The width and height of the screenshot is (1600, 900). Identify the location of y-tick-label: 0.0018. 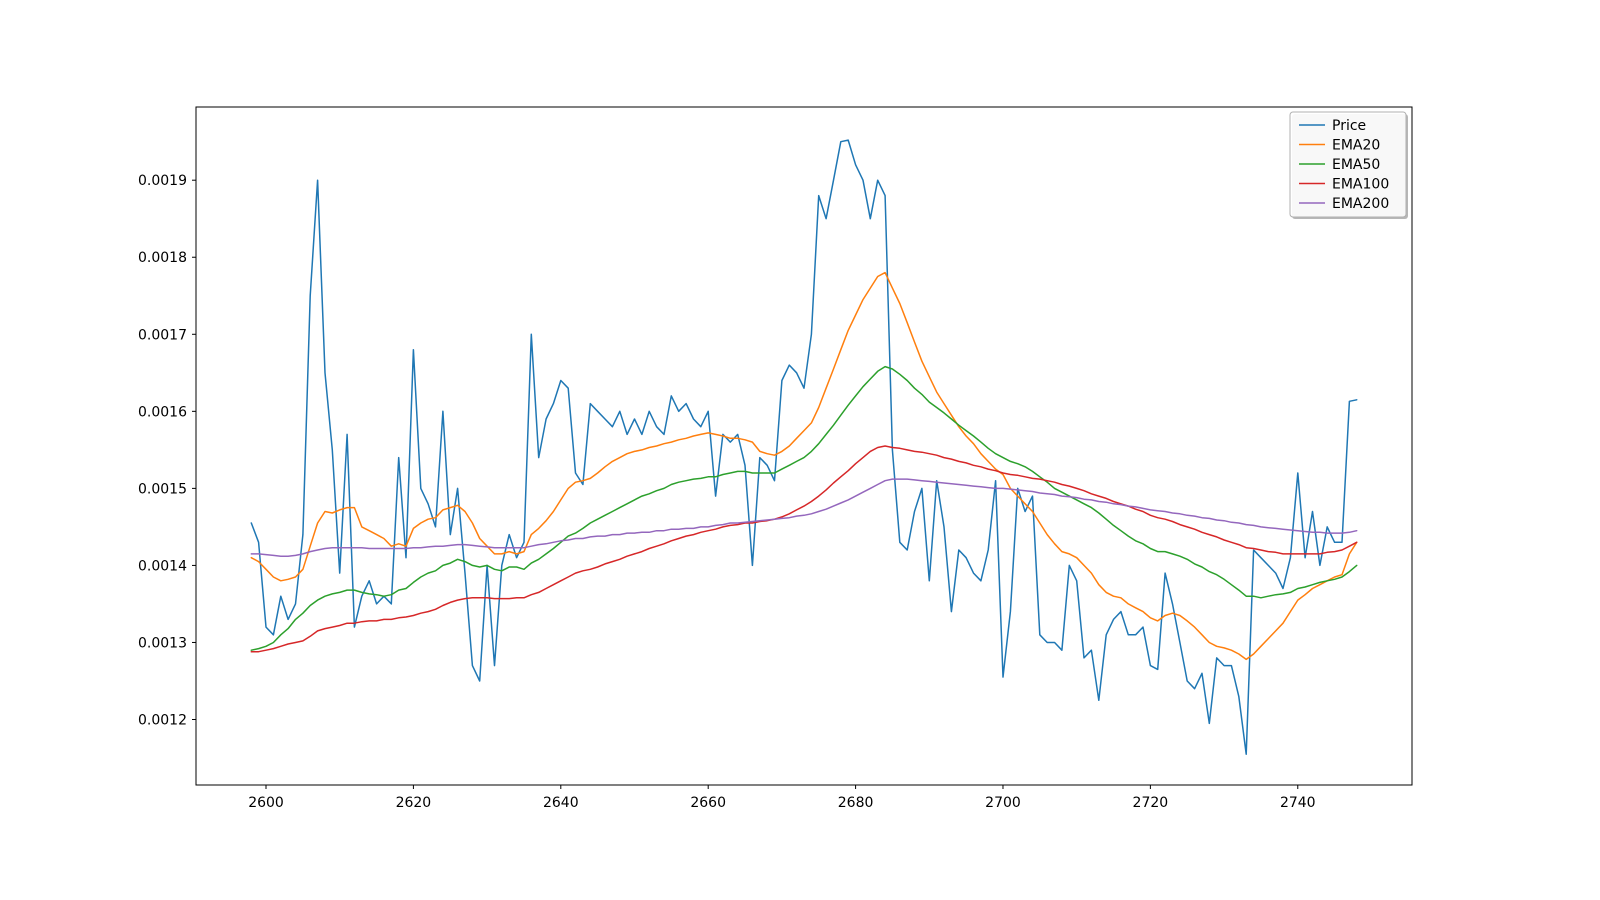
(162, 258).